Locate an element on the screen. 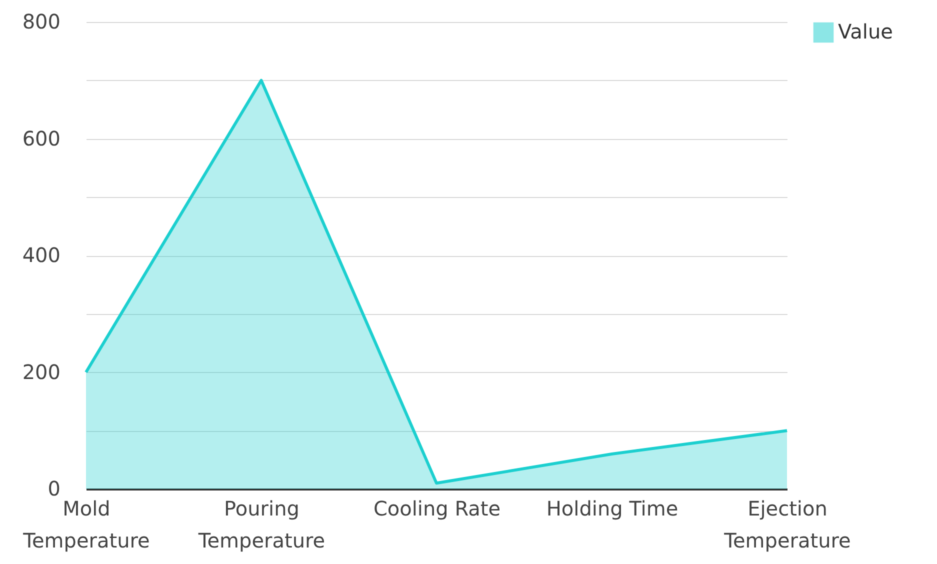 The width and height of the screenshot is (937, 564). x-tick-label: Cooling Rate is located at coordinates (437, 508).